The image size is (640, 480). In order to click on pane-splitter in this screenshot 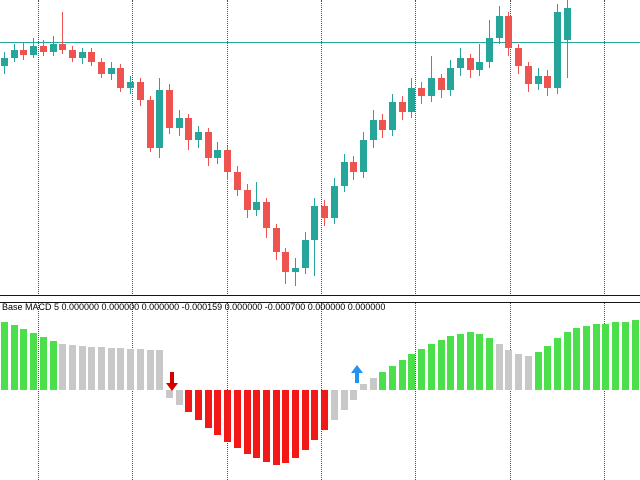, I will do `click(320, 299)`.